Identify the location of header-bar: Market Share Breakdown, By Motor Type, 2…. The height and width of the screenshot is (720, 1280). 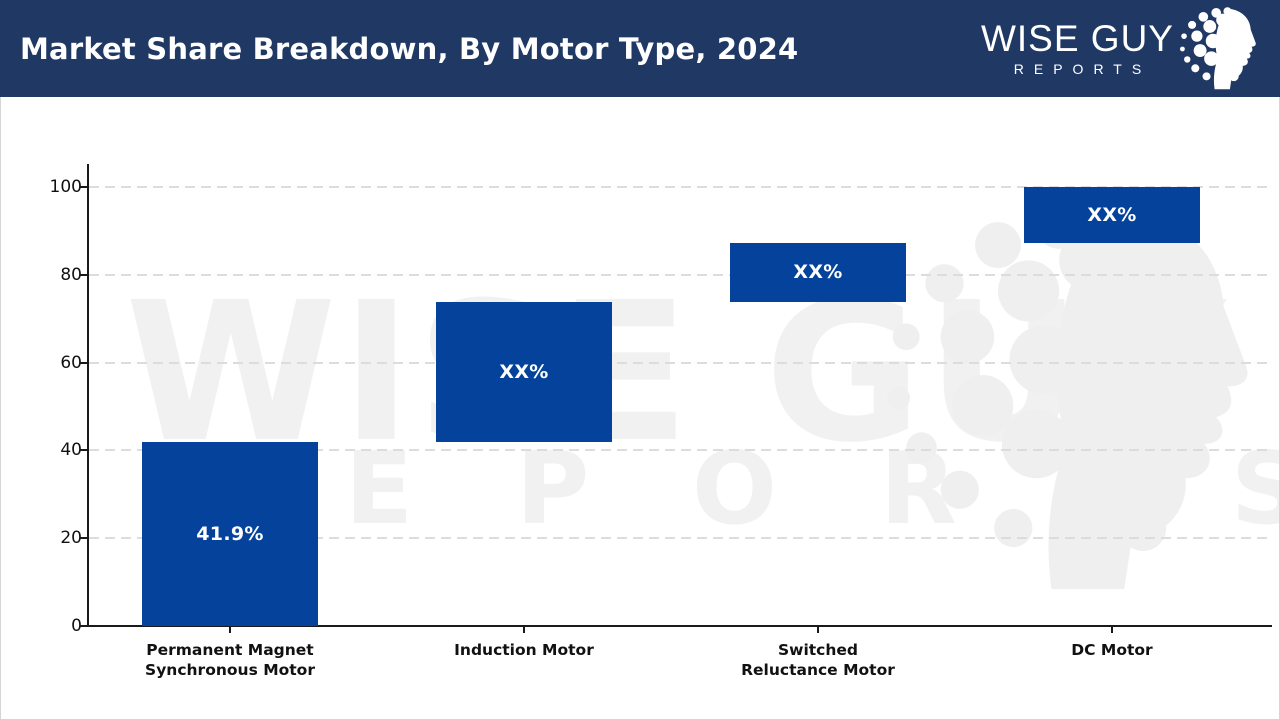
(640, 48).